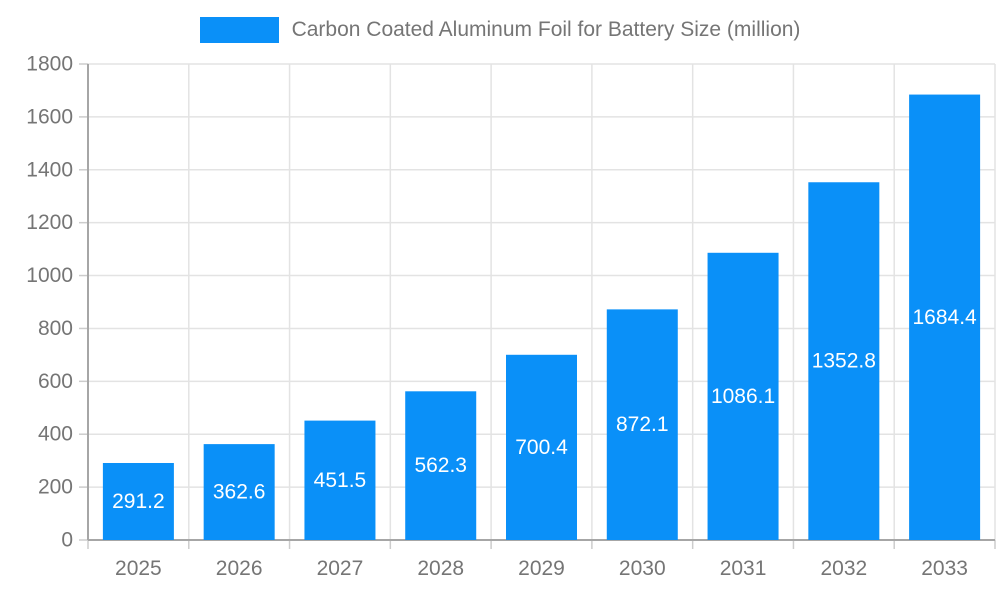 This screenshot has height=600, width=1000. I want to click on bar-2031, so click(743, 396).